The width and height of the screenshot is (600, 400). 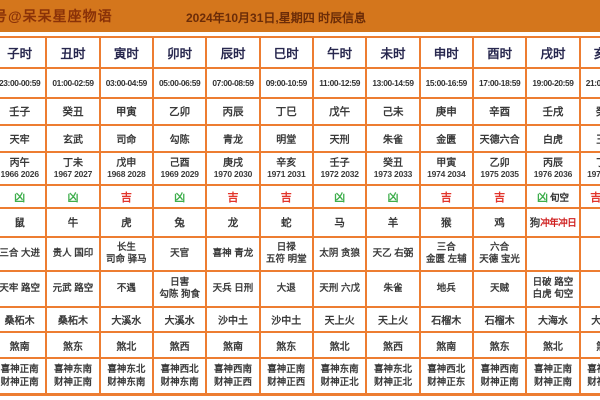 What do you see at coordinates (179, 376) in the screenshot?
I see `cell-xishen-caishen-4: 喜神西北 财神东南` at bounding box center [179, 376].